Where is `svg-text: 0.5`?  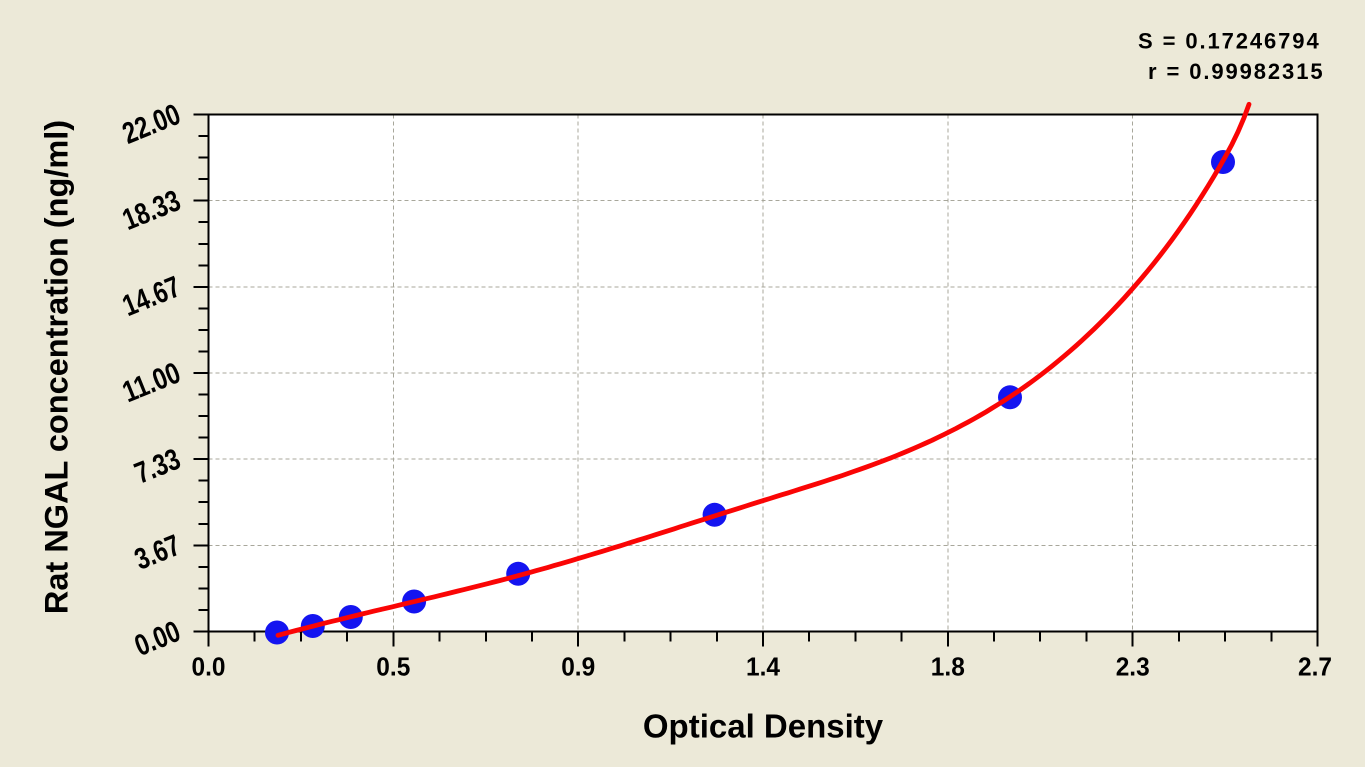
svg-text: 0.5 is located at coordinates (393, 667).